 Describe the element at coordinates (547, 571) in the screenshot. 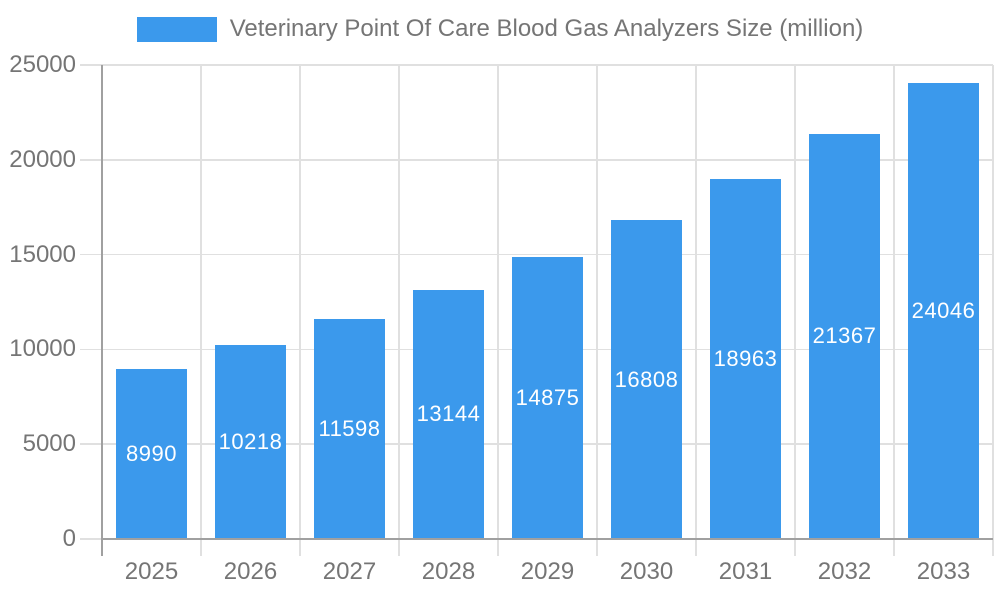

I see `x-tick-label: 2029` at that location.